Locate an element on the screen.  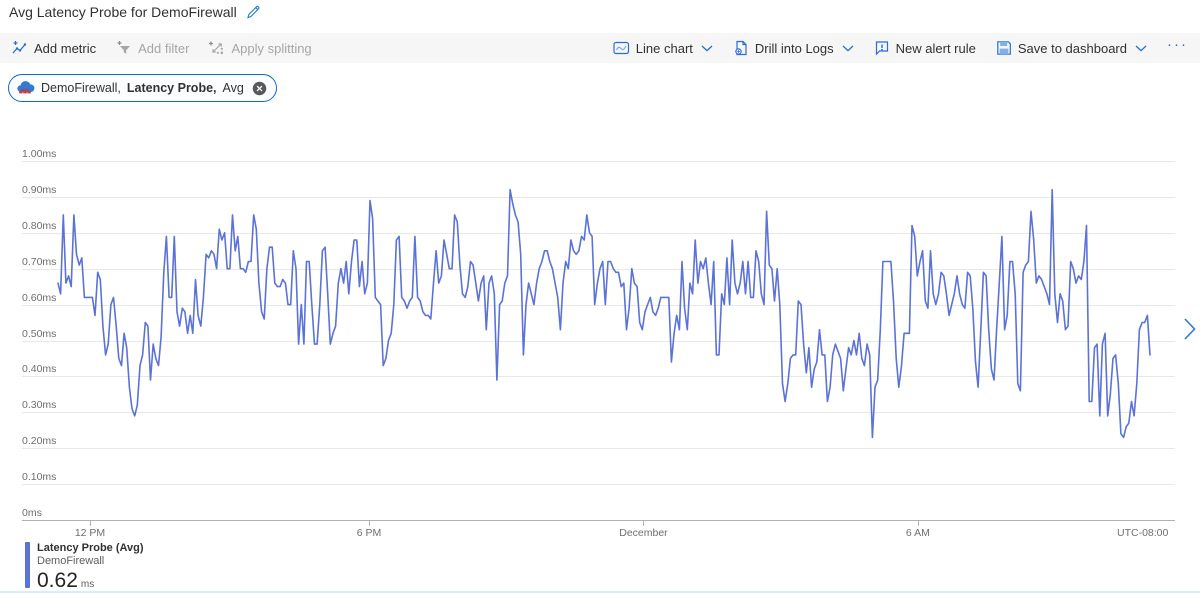
new-alert-rule-button: New alert rule is located at coordinates (925, 48).